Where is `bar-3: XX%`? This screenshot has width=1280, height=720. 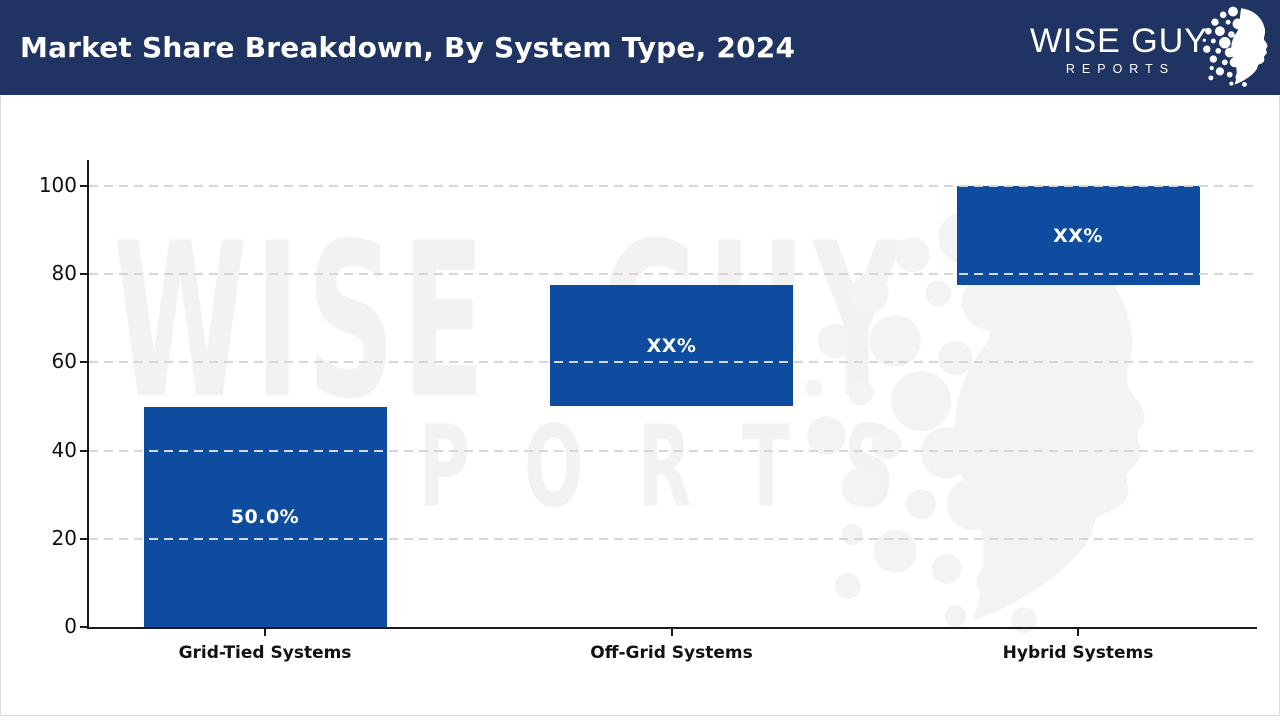 bar-3: XX% is located at coordinates (1078, 236).